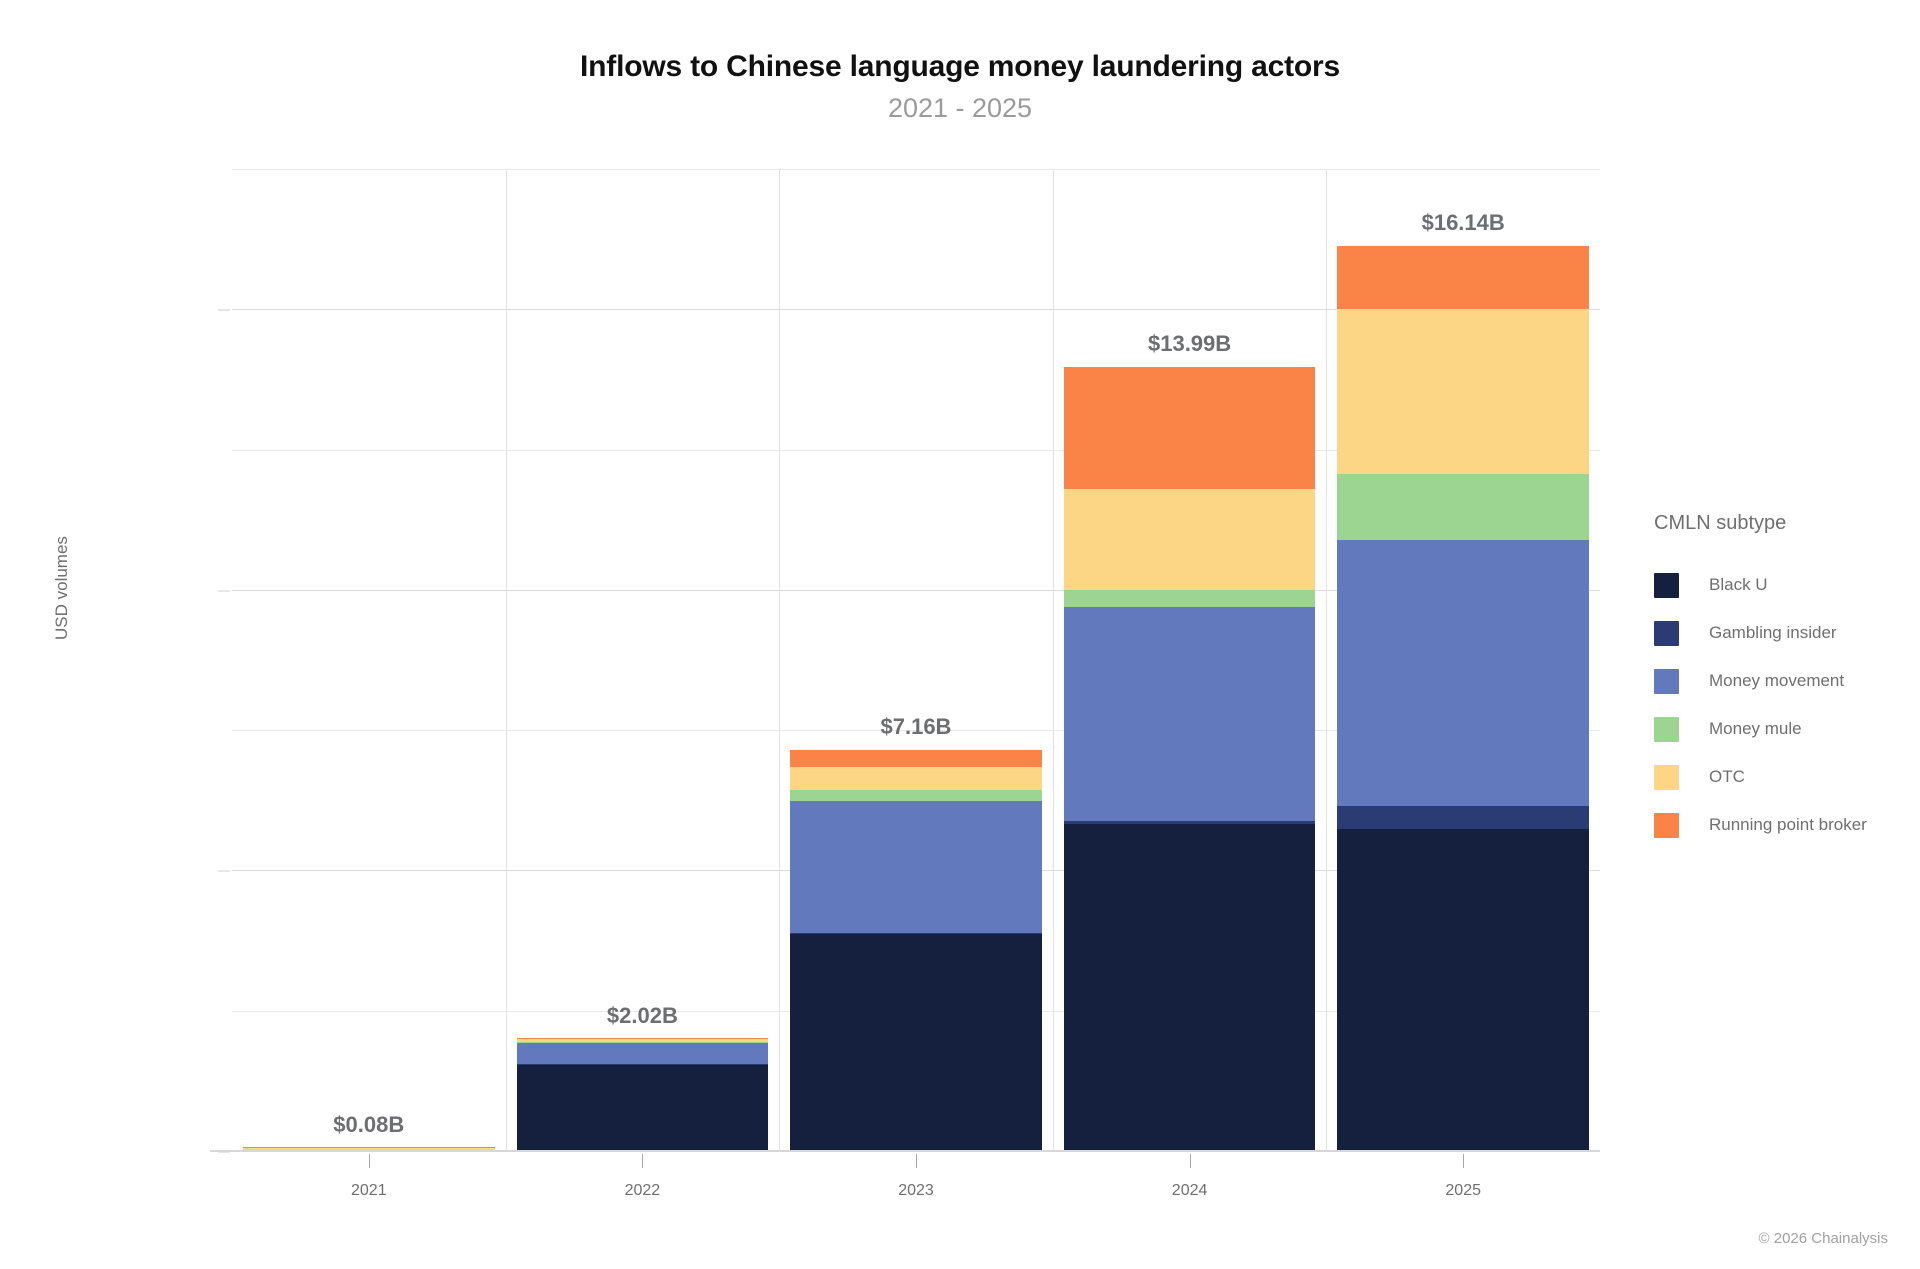 The width and height of the screenshot is (1920, 1269). Describe the element at coordinates (1788, 824) in the screenshot. I see `legend-item-label: Running point broker` at that location.